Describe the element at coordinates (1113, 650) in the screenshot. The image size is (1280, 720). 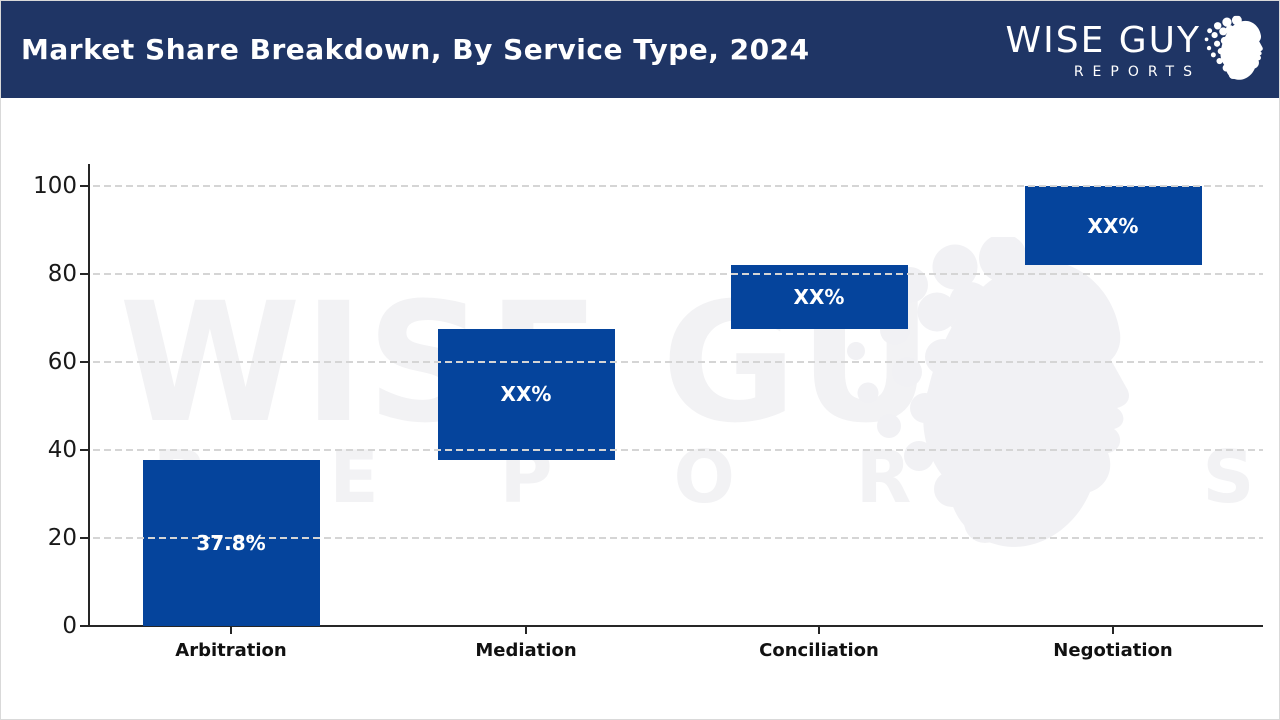
I see `x-axis-label: Negotiation` at that location.